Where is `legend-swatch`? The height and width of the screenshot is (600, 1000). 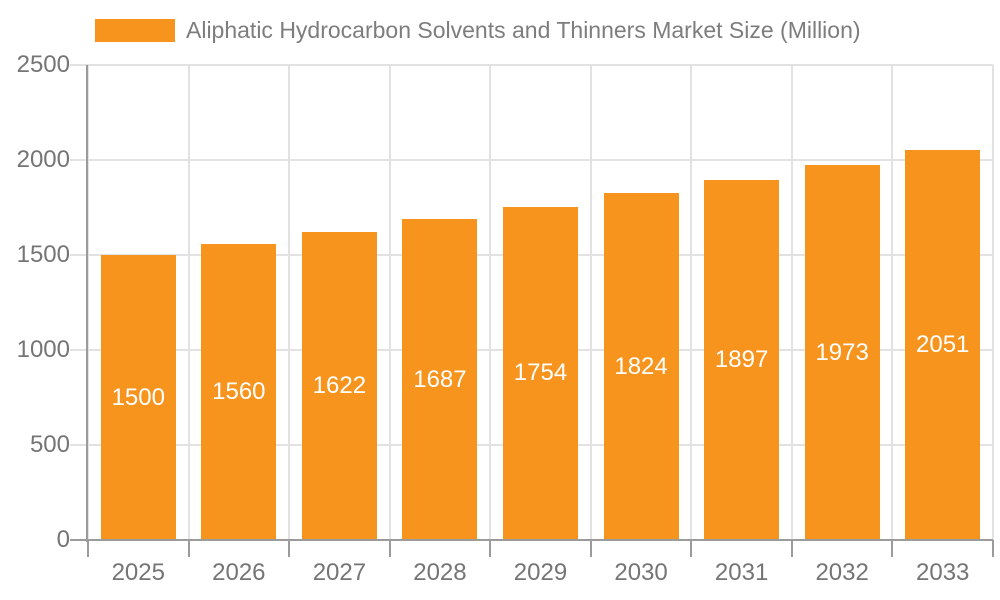 legend-swatch is located at coordinates (135, 30).